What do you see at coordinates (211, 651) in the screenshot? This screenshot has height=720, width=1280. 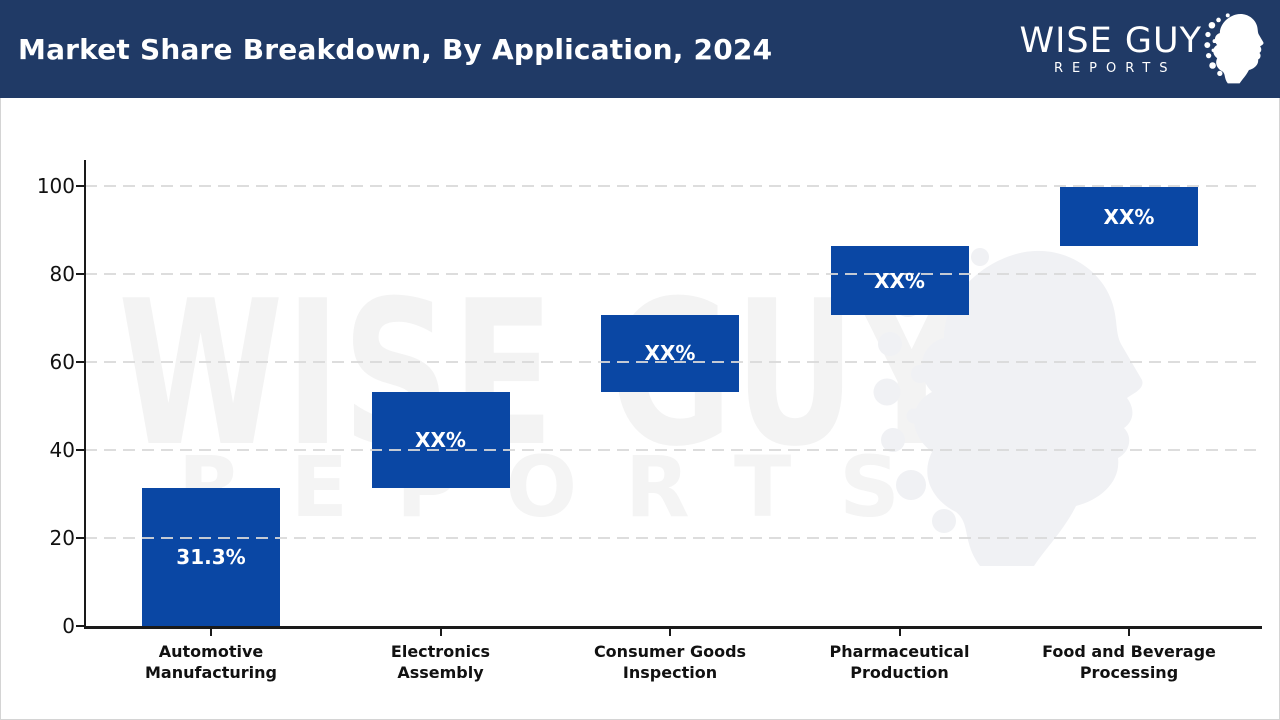 I see `x-category-line: Automotive` at bounding box center [211, 651].